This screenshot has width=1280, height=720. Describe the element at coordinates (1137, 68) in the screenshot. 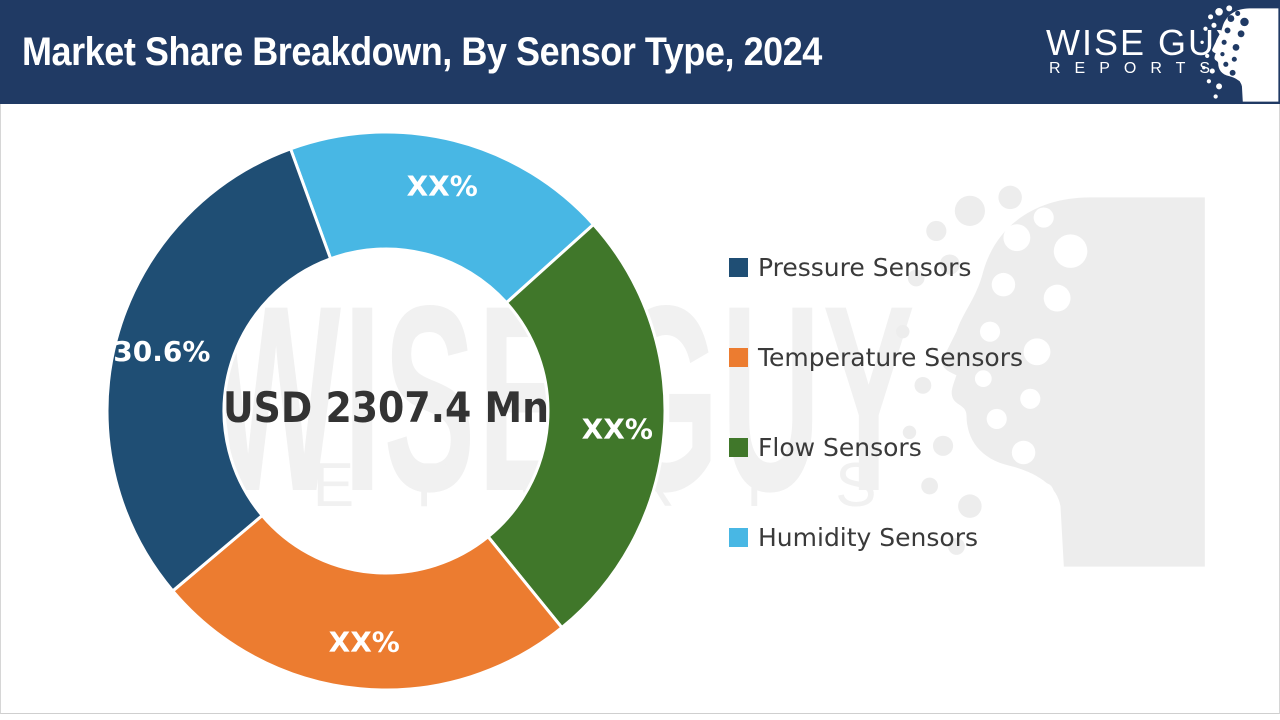

I see `logo-subtext: REPORTS` at that location.